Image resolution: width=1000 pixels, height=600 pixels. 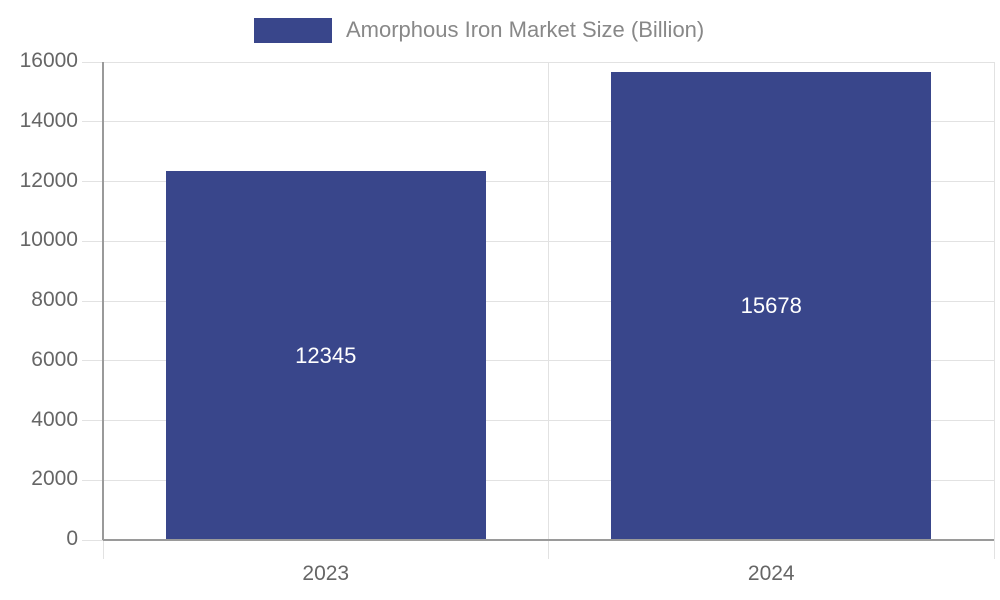 What do you see at coordinates (326, 573) in the screenshot?
I see `x-tick-label: 2023` at bounding box center [326, 573].